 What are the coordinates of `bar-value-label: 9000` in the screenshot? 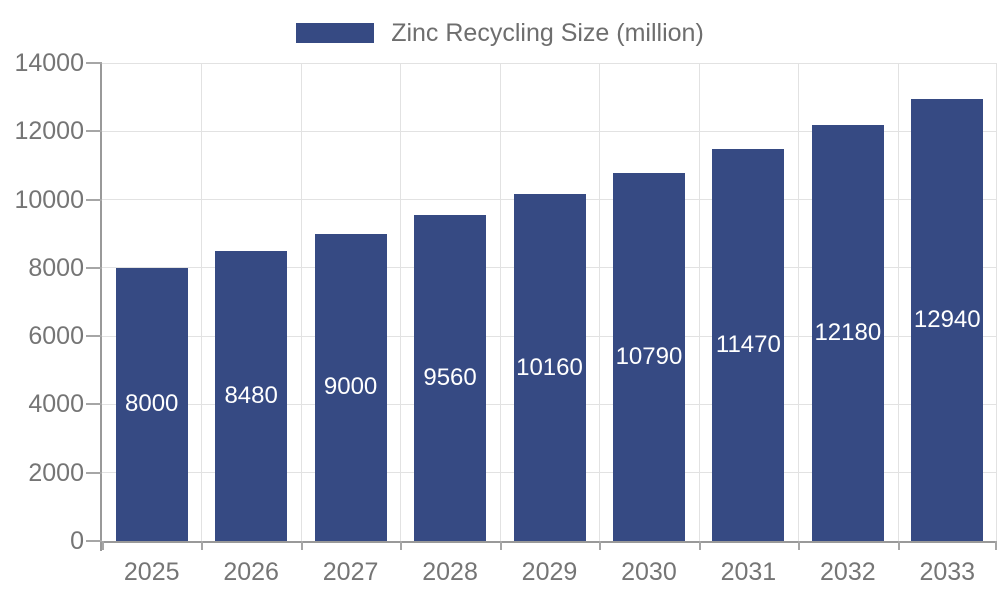 It's located at (350, 387).